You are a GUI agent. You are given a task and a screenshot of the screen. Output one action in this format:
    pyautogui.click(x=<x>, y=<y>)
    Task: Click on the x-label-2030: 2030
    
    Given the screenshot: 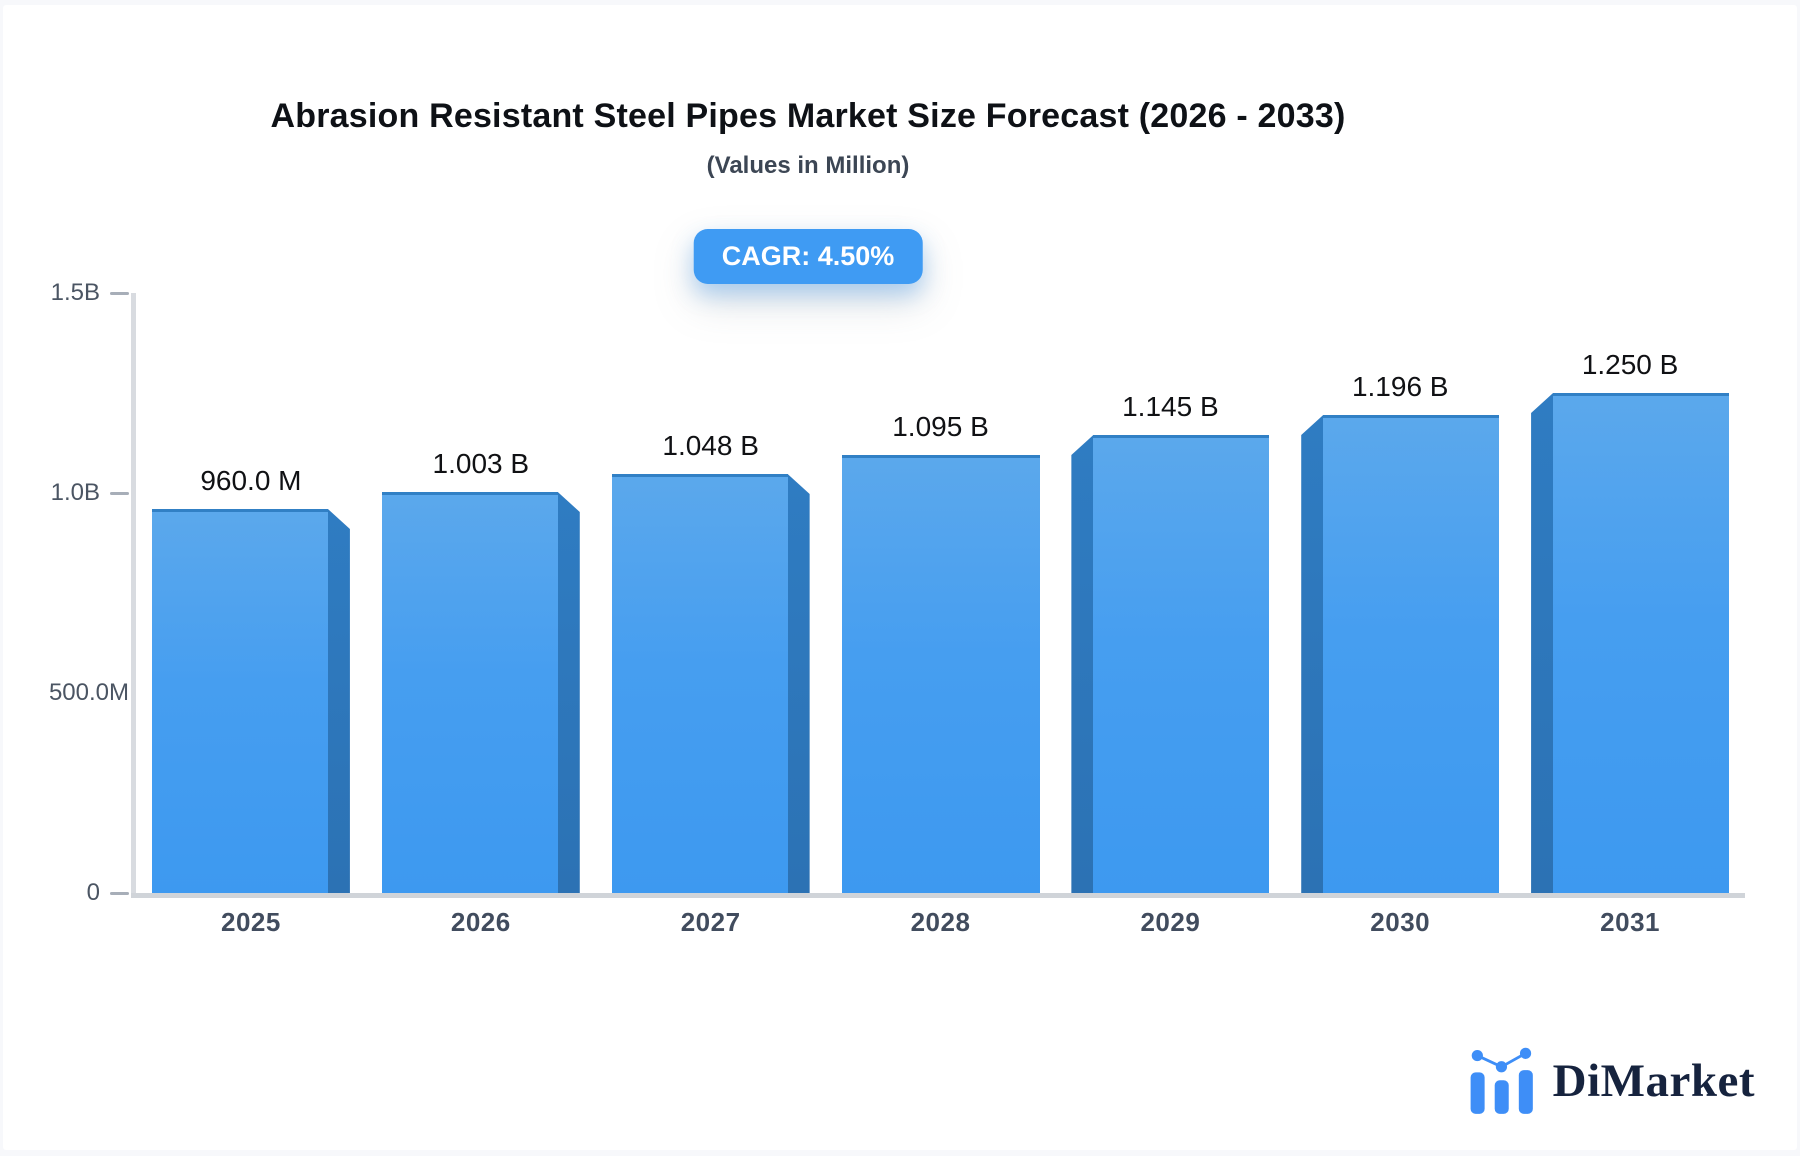 What is the action you would take?
    pyautogui.click(x=1400, y=922)
    